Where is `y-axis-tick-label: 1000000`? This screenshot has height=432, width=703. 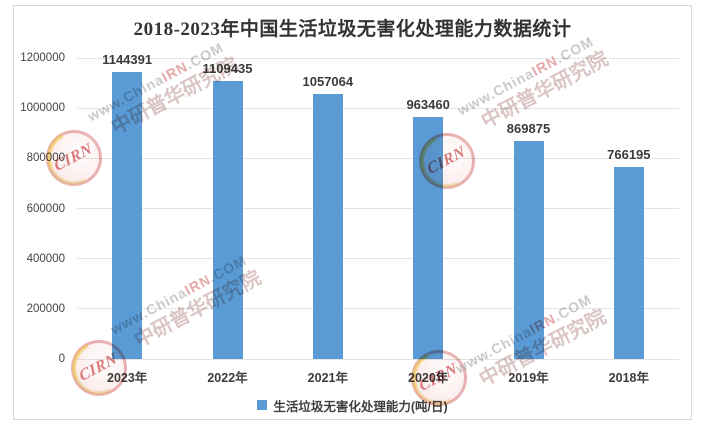
y-axis-tick-label: 1000000 is located at coordinates (42, 108).